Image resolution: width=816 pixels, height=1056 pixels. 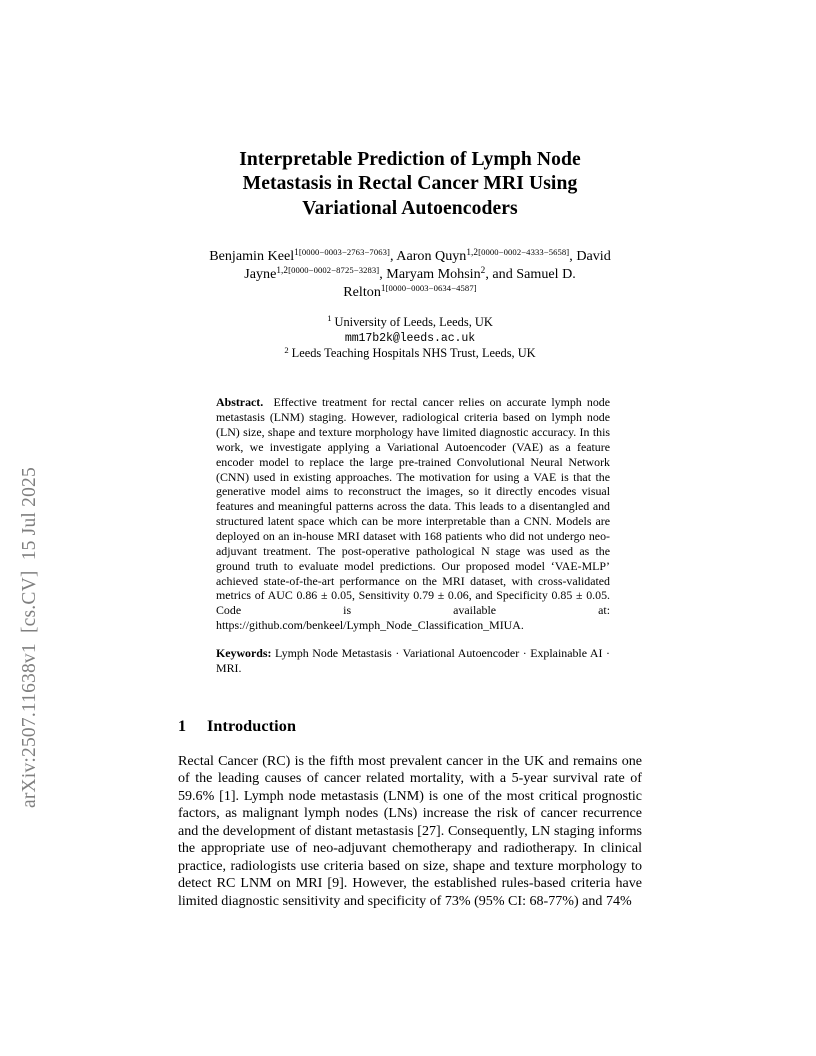 I want to click on section-heading-introduction: 1 Introduction, so click(x=410, y=726).